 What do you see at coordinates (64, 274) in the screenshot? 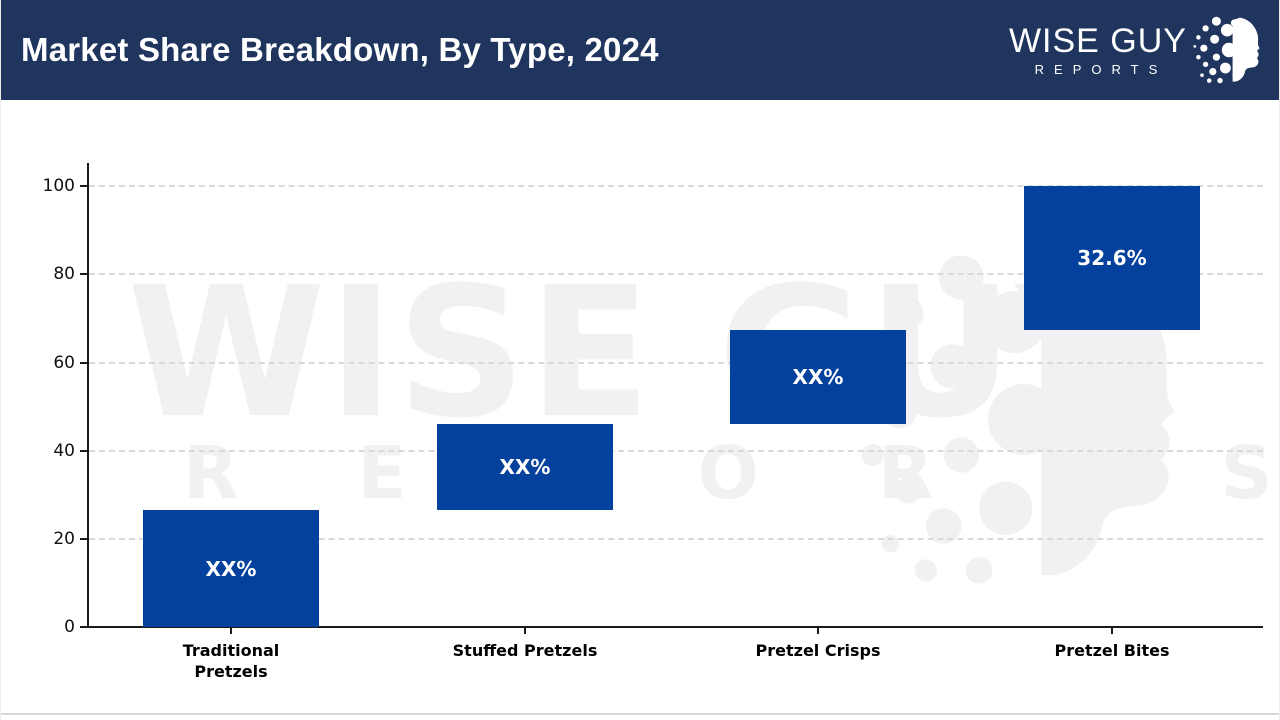
I see `y-tick-label-80: 80` at bounding box center [64, 274].